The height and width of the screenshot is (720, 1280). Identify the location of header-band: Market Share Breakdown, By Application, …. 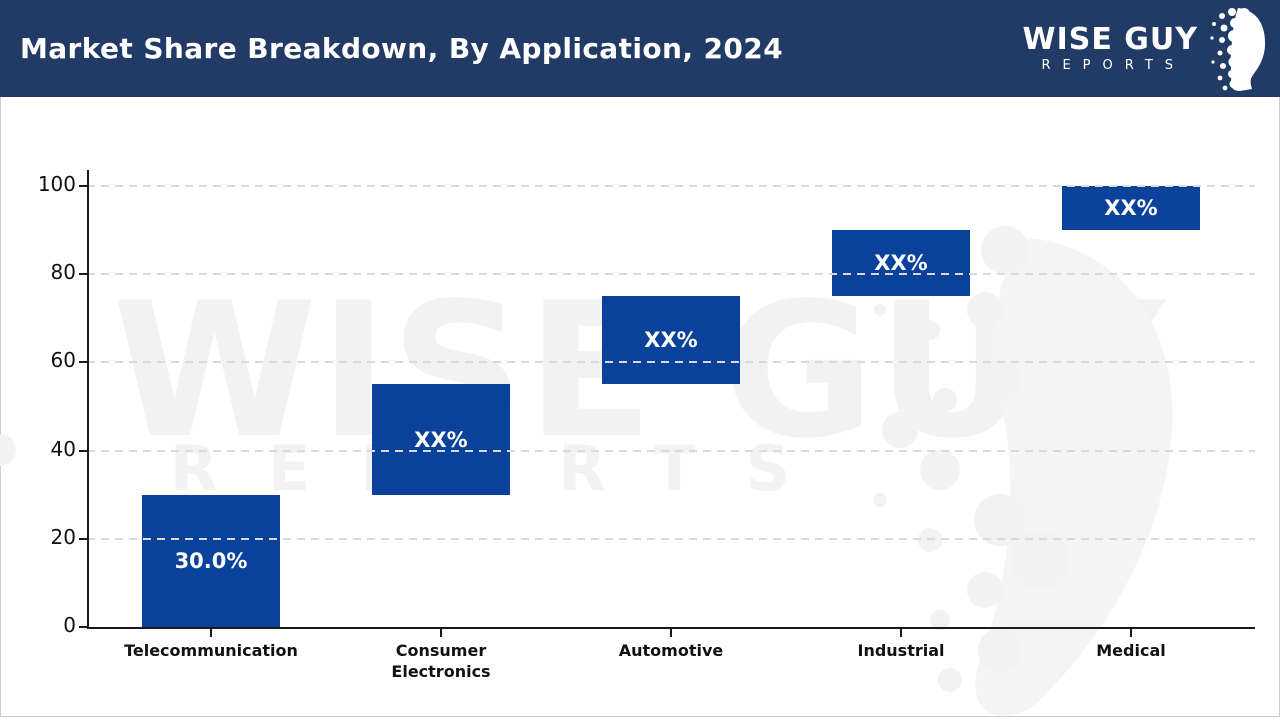
(640, 48).